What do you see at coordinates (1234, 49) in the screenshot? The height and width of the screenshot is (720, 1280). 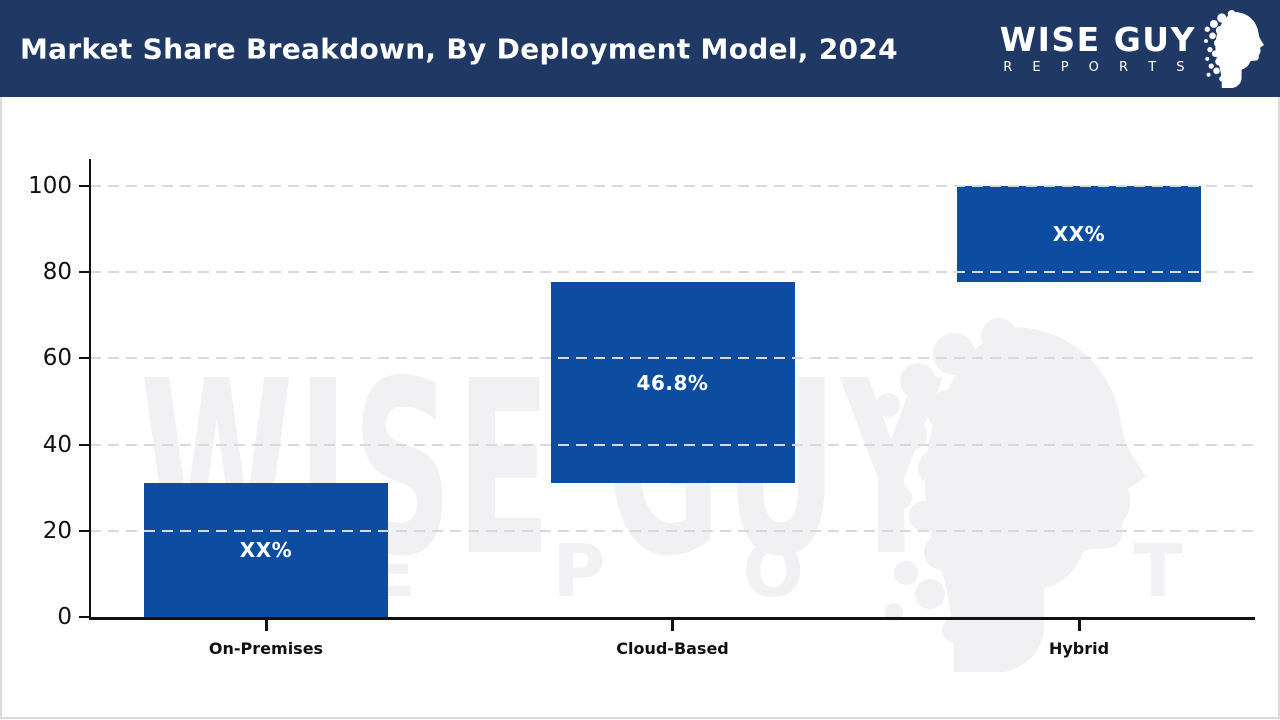 I see `brand-face-icon` at bounding box center [1234, 49].